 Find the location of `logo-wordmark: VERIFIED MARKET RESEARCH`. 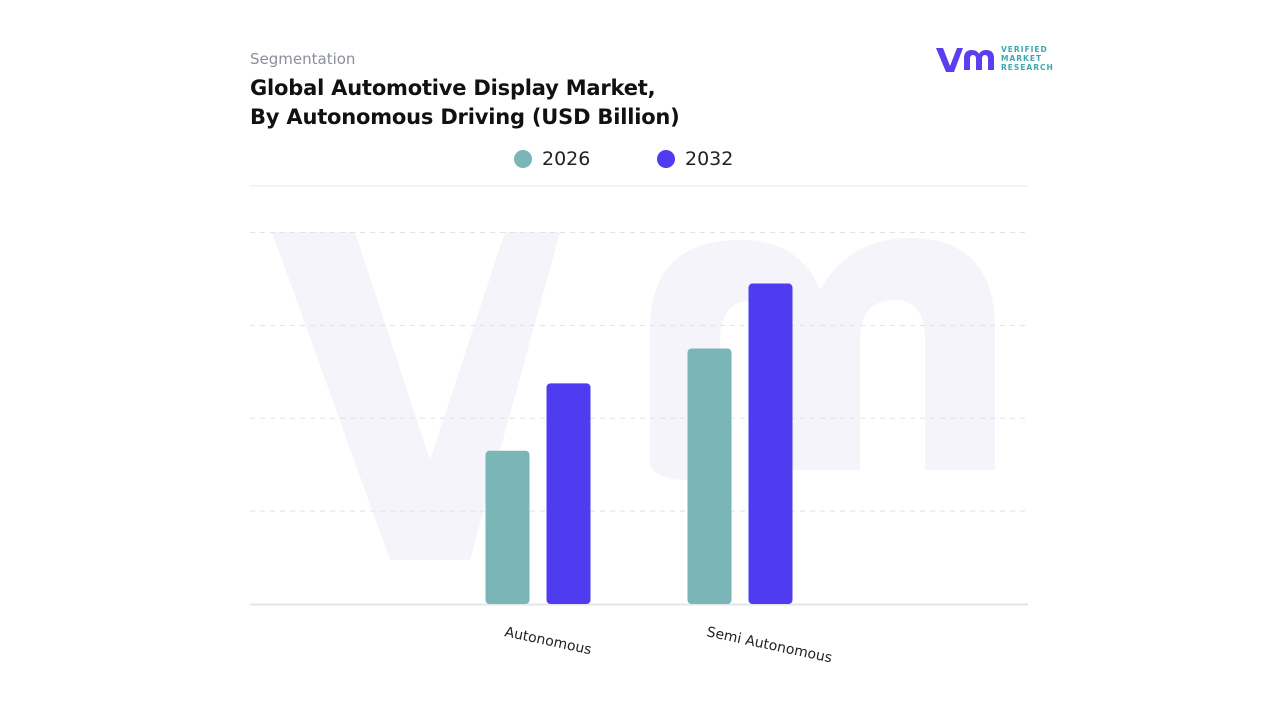

logo-wordmark: VERIFIED MARKET RESEARCH is located at coordinates (1027, 58).